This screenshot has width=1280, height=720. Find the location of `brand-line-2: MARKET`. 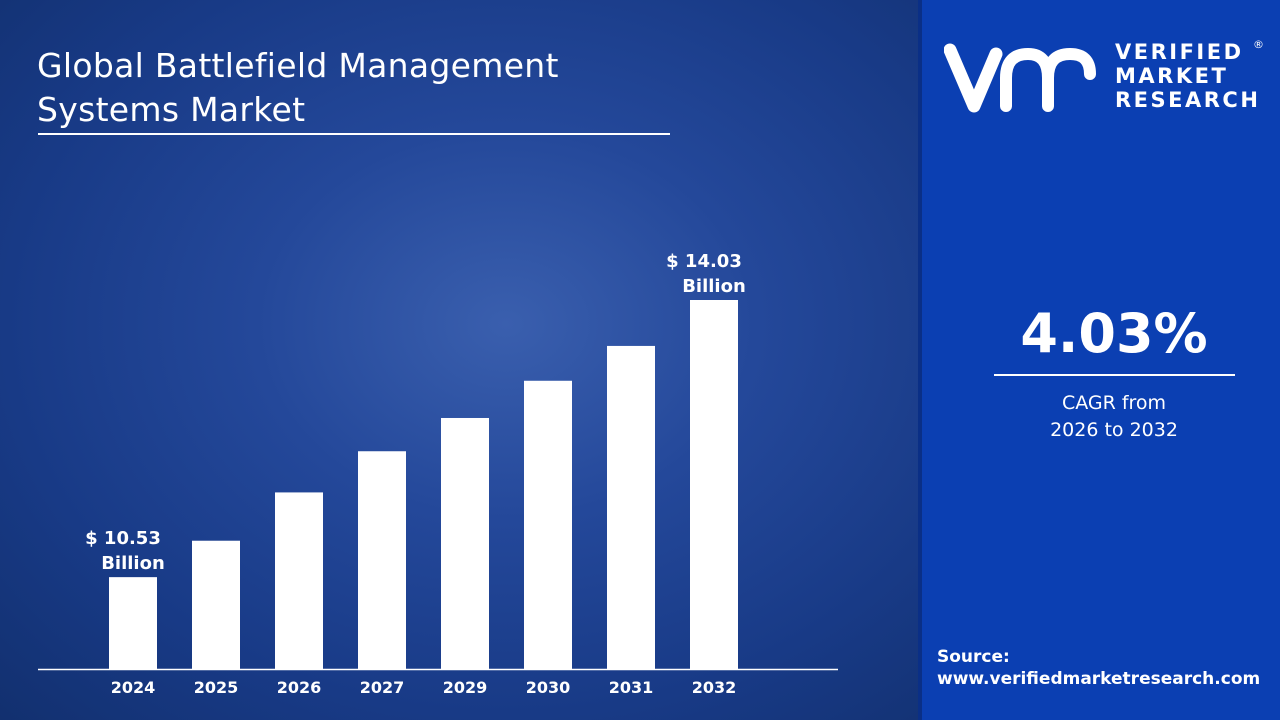

brand-line-2: MARKET is located at coordinates (1172, 76).